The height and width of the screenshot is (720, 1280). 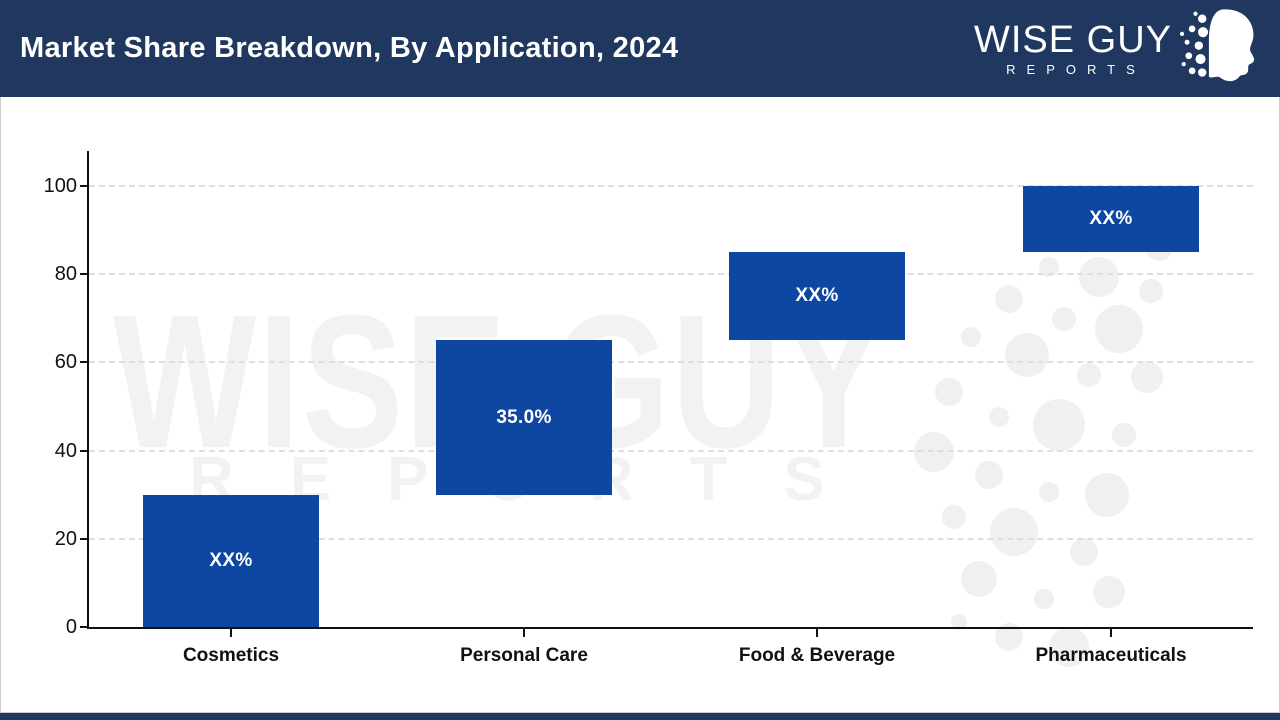 What do you see at coordinates (1111, 655) in the screenshot?
I see `x-axis-category-label: Pharmaceuticals` at bounding box center [1111, 655].